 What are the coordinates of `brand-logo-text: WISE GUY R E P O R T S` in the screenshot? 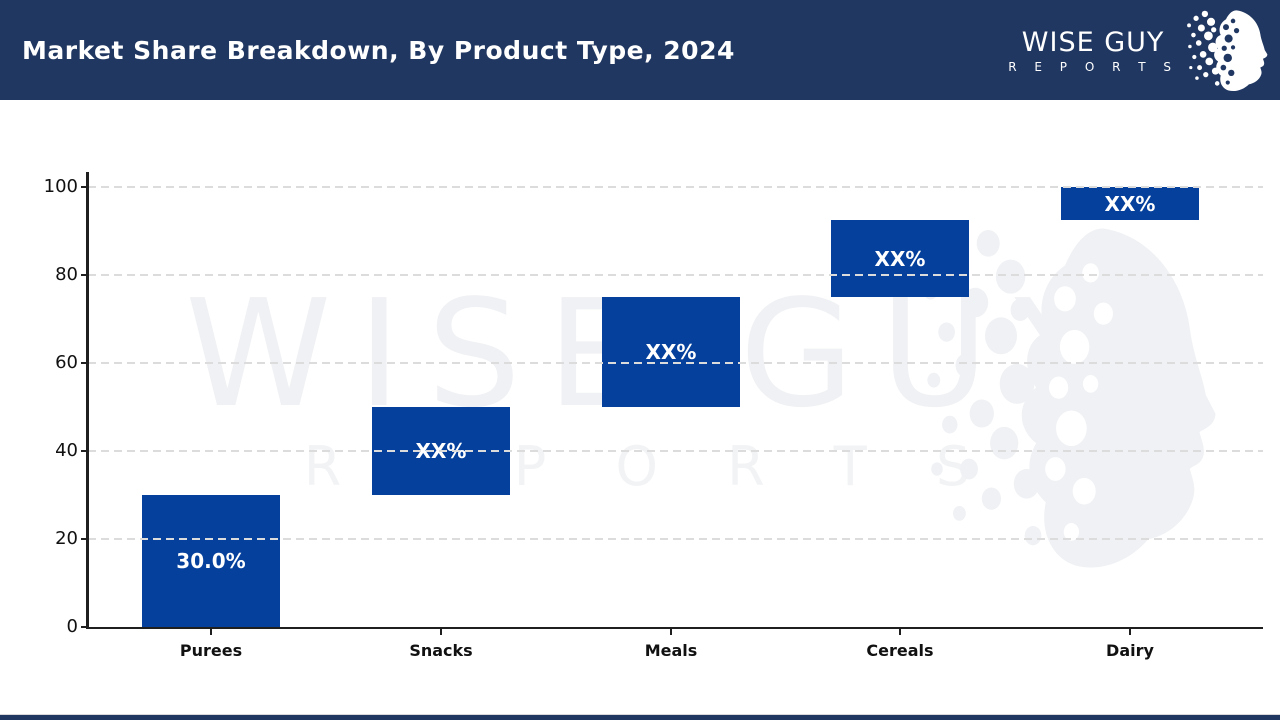 It's located at (1093, 50).